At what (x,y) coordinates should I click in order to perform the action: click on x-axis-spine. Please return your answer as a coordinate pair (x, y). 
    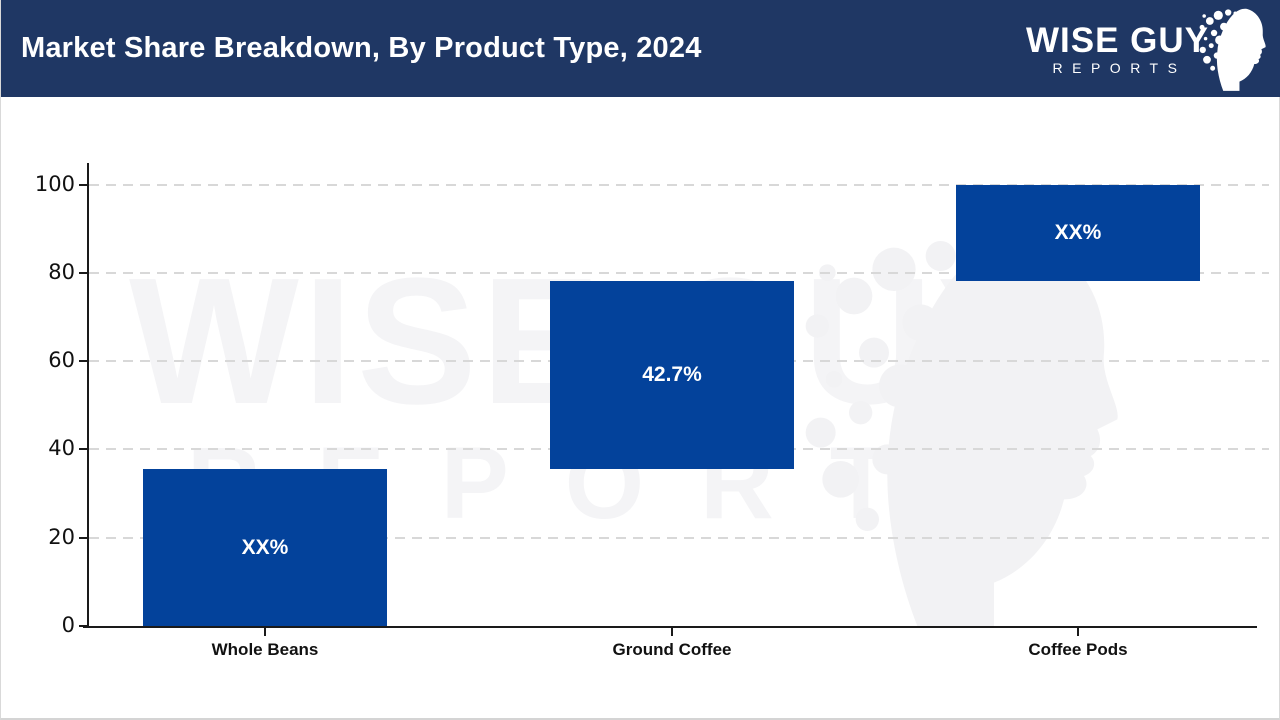
    Looking at the image, I should click on (670, 627).